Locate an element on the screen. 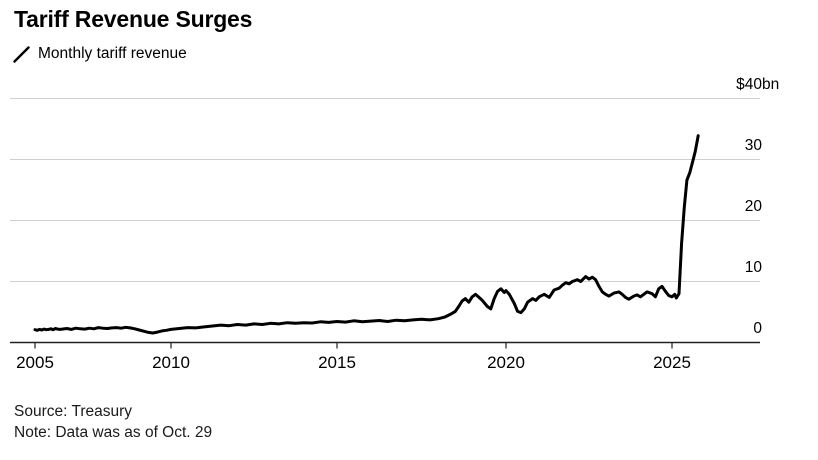 The width and height of the screenshot is (818, 460). chart-title: Tariff Revenue Surges is located at coordinates (133, 19).